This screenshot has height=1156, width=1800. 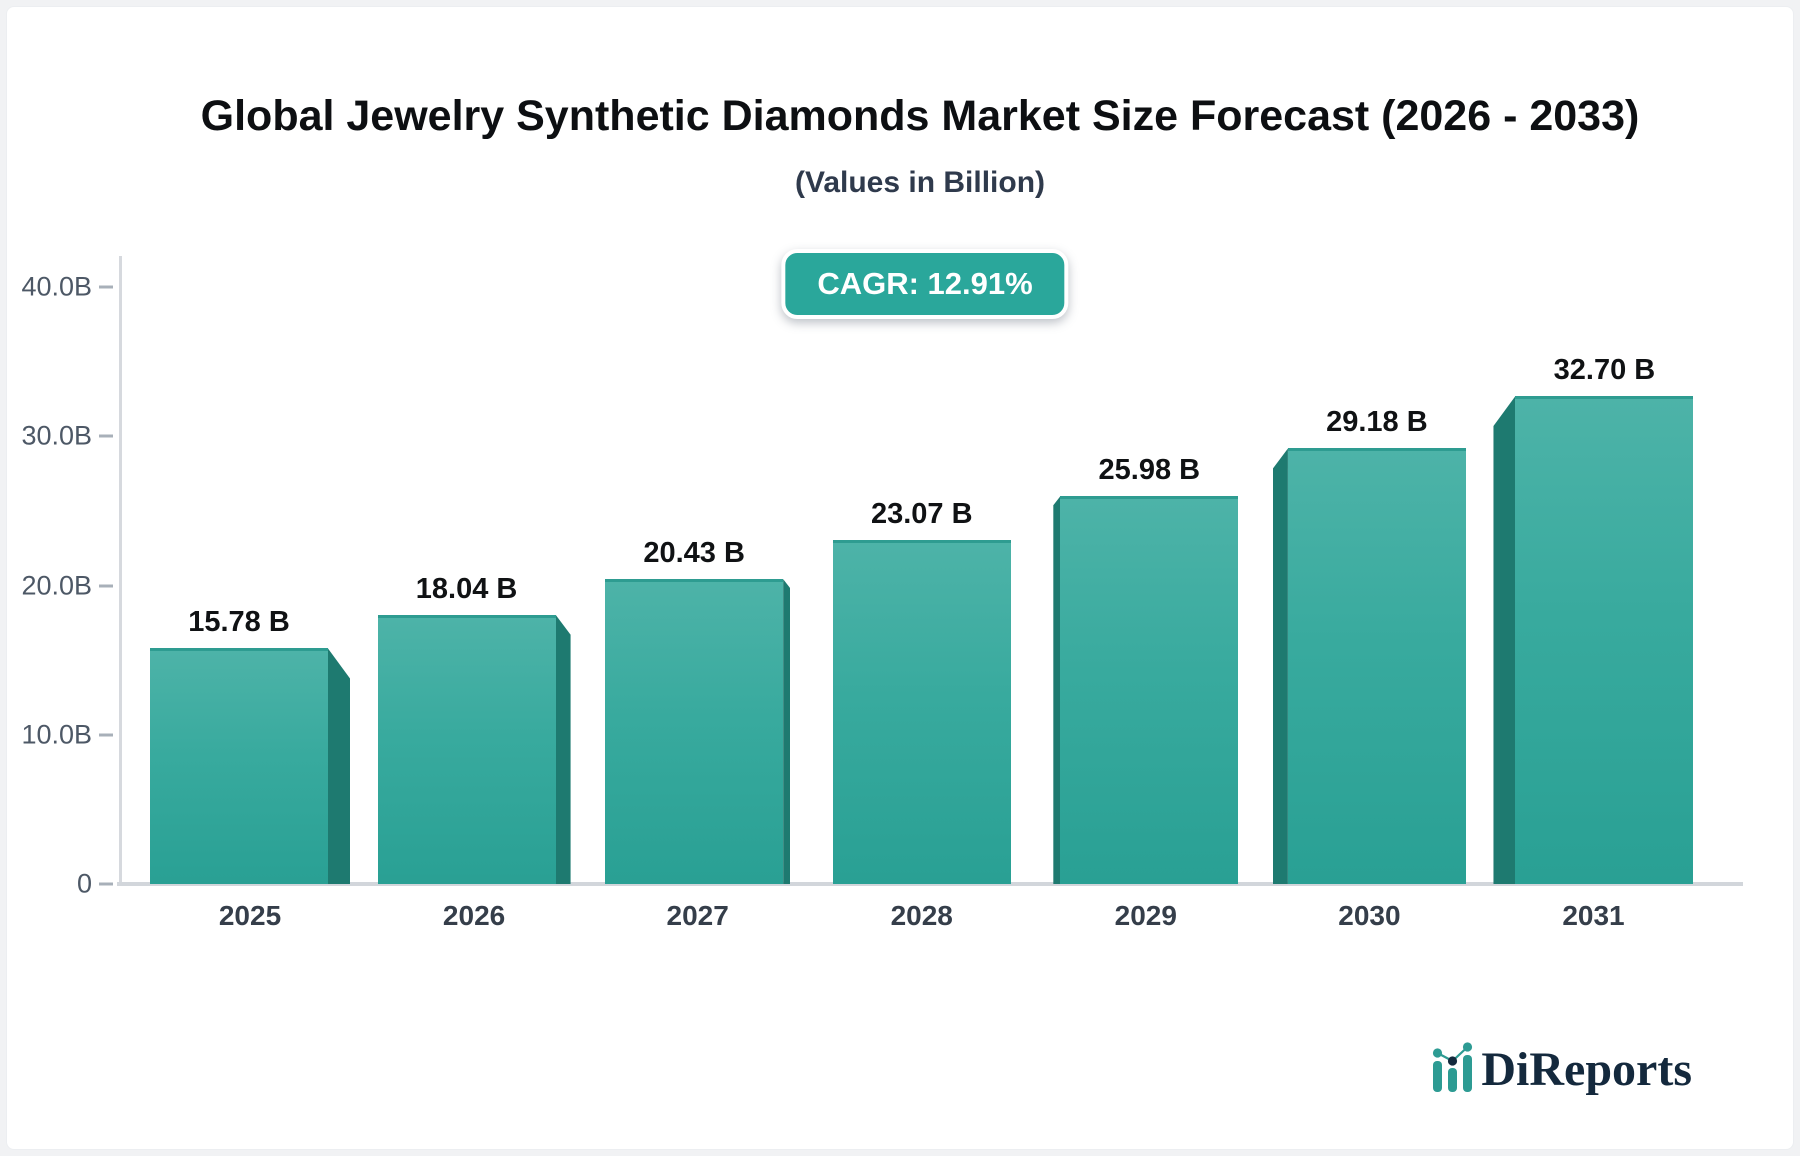 What do you see at coordinates (56, 286) in the screenshot?
I see `y-axis-tick-label: 40.0B` at bounding box center [56, 286].